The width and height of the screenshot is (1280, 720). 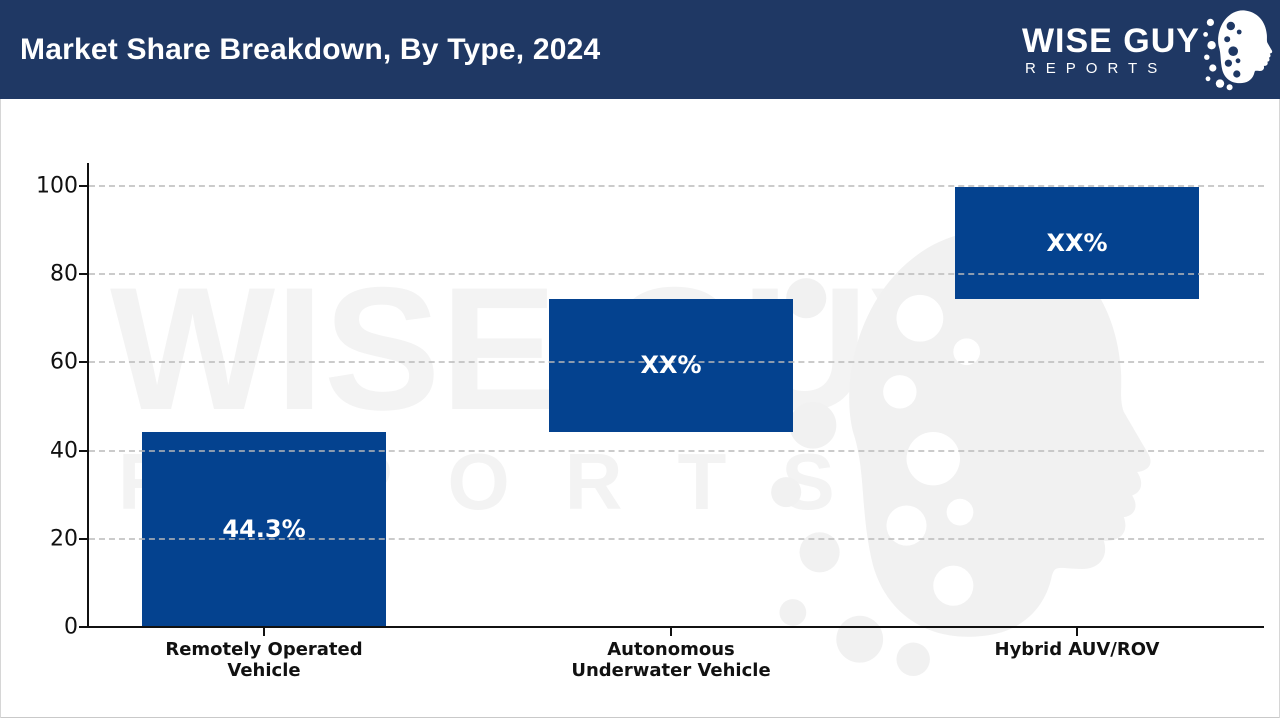 I want to click on brand-logo: WISE GUY REPORTS, so click(x=1148, y=50).